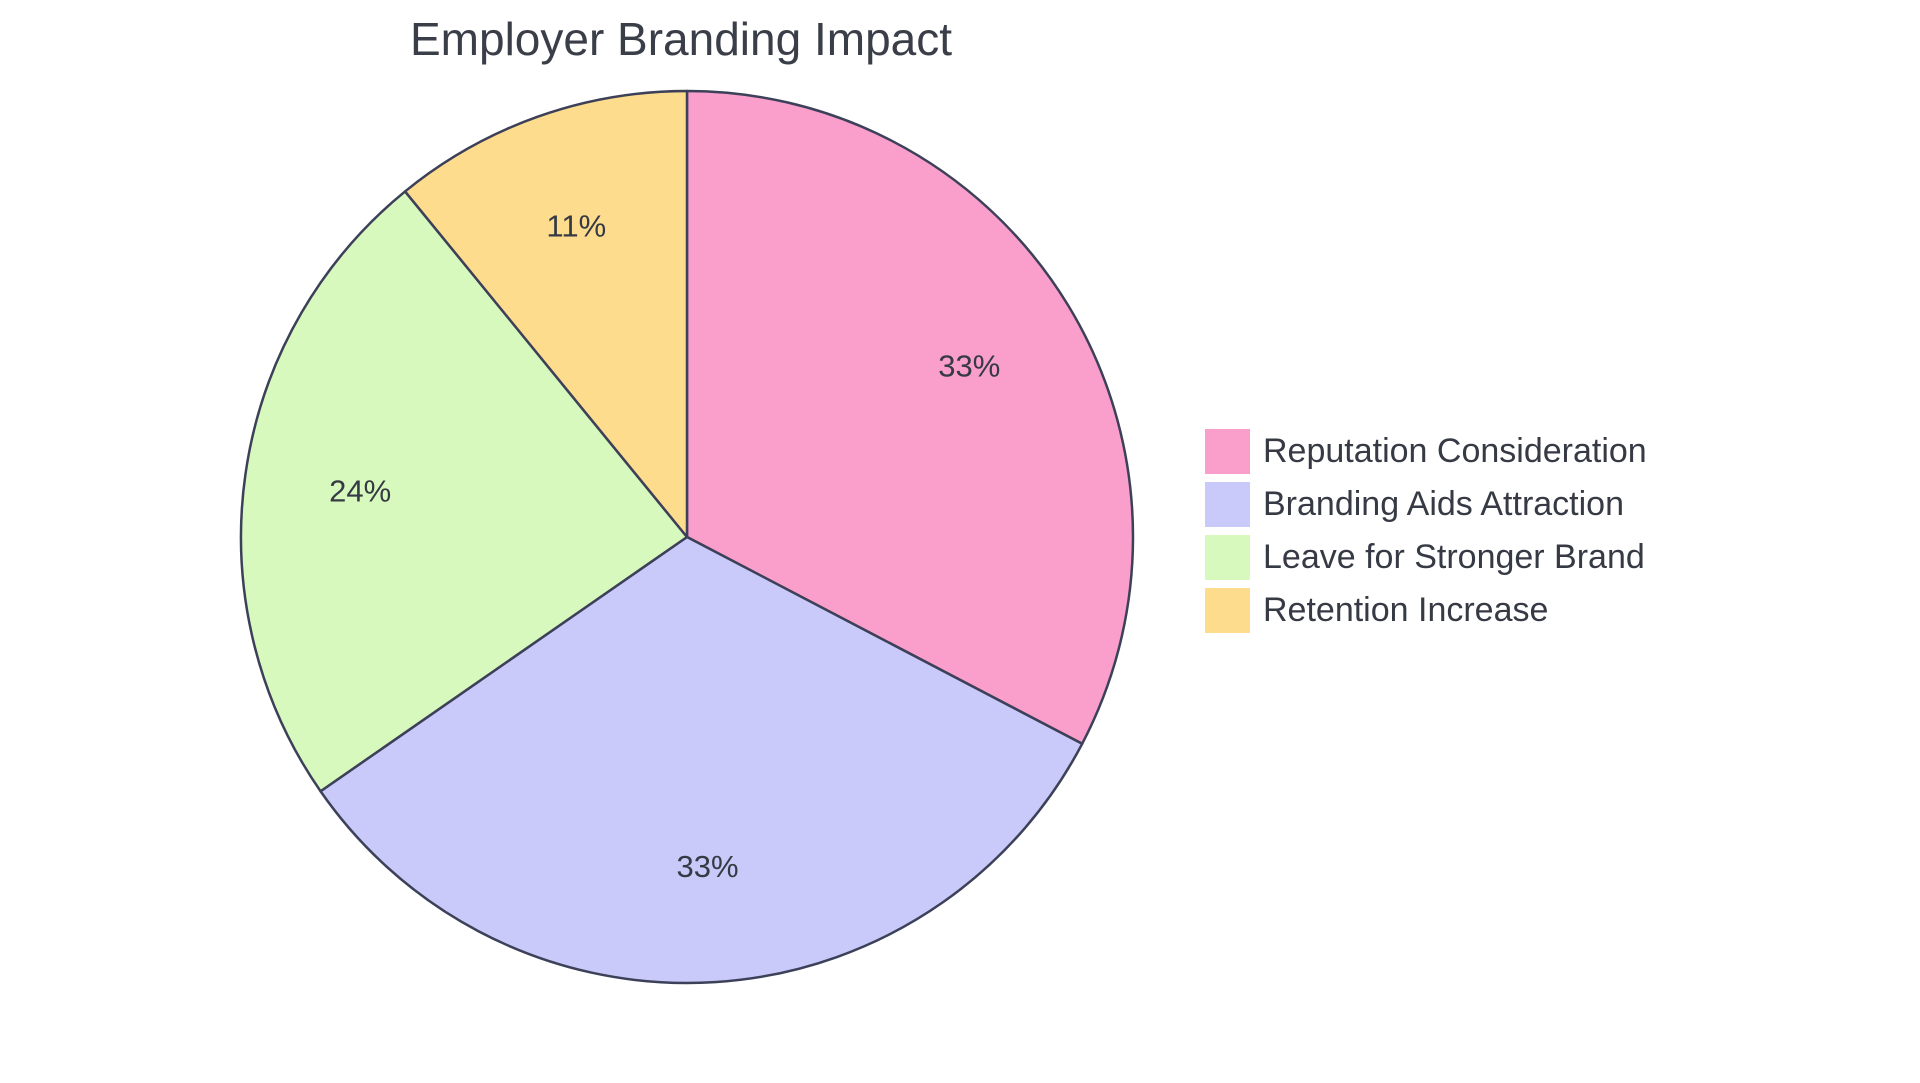 The height and width of the screenshot is (1083, 1920). Describe the element at coordinates (1406, 610) in the screenshot. I see `legend-label: Retention Increase` at that location.